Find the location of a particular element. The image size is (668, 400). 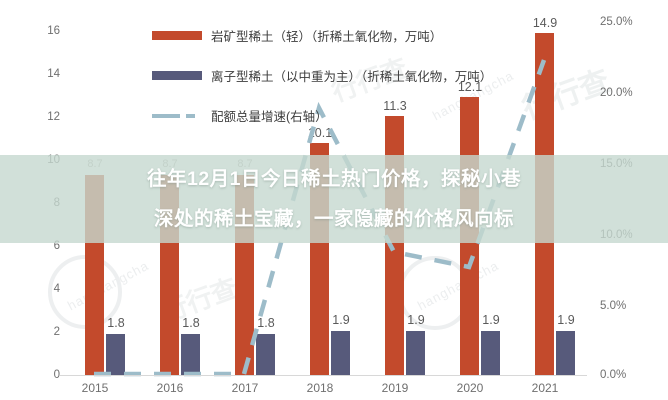

x-tick-label: 2018 is located at coordinates (320, 388).